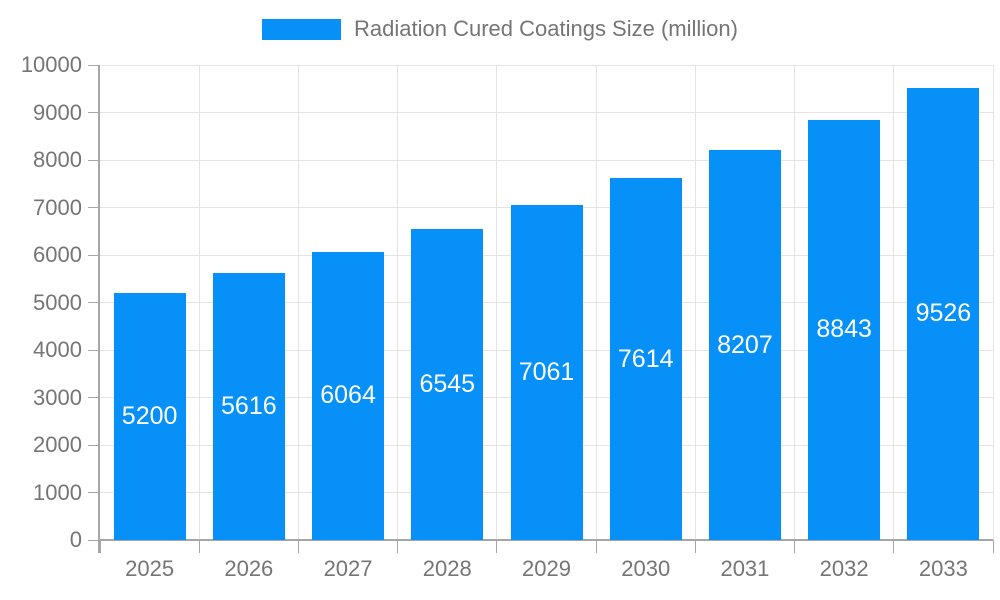  What do you see at coordinates (546, 28) in the screenshot?
I see `legend-label: Radiation Cured Coatings Size (million)` at bounding box center [546, 28].